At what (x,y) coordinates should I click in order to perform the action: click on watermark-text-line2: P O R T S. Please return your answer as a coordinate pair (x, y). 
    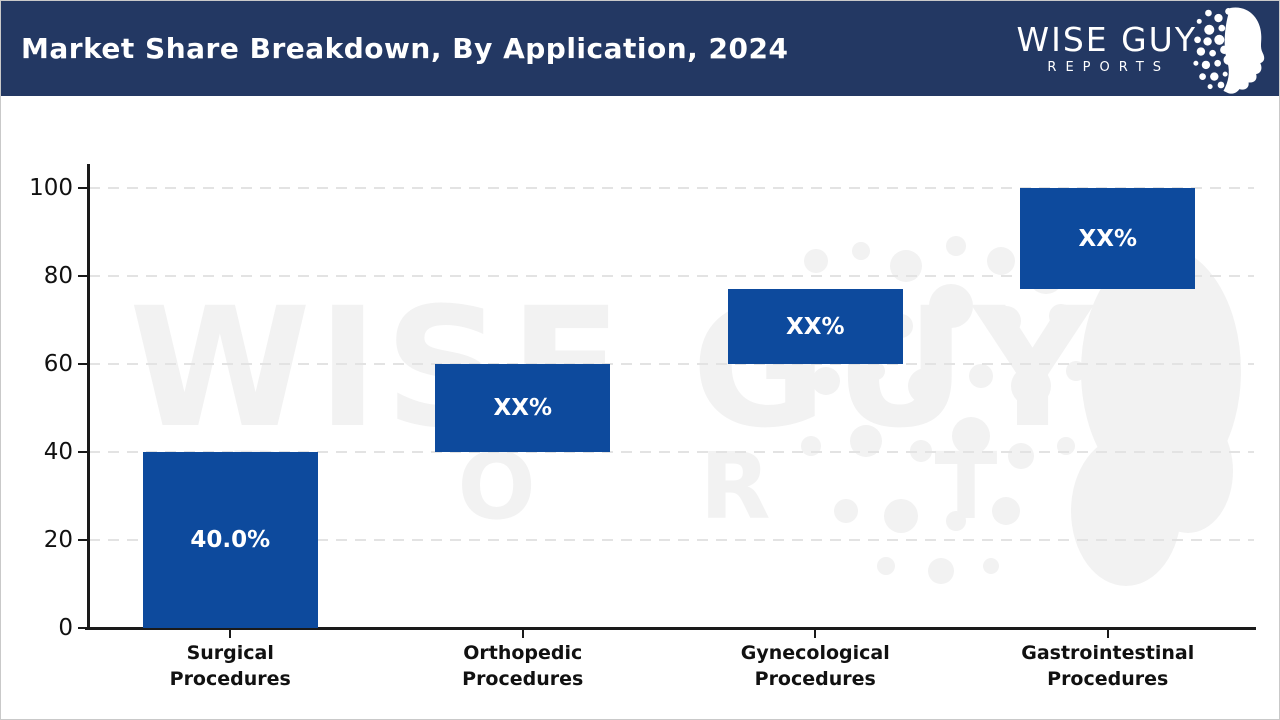
    Looking at the image, I should click on (753, 486).